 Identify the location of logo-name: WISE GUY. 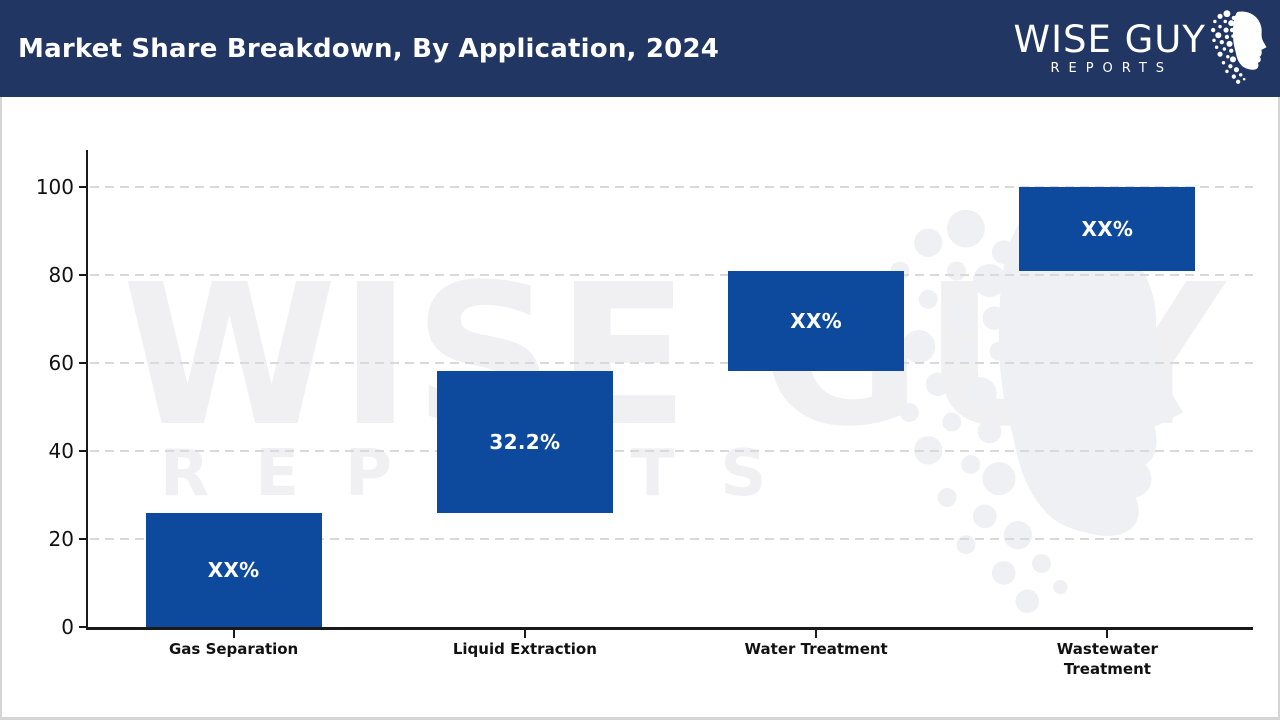
(1109, 39).